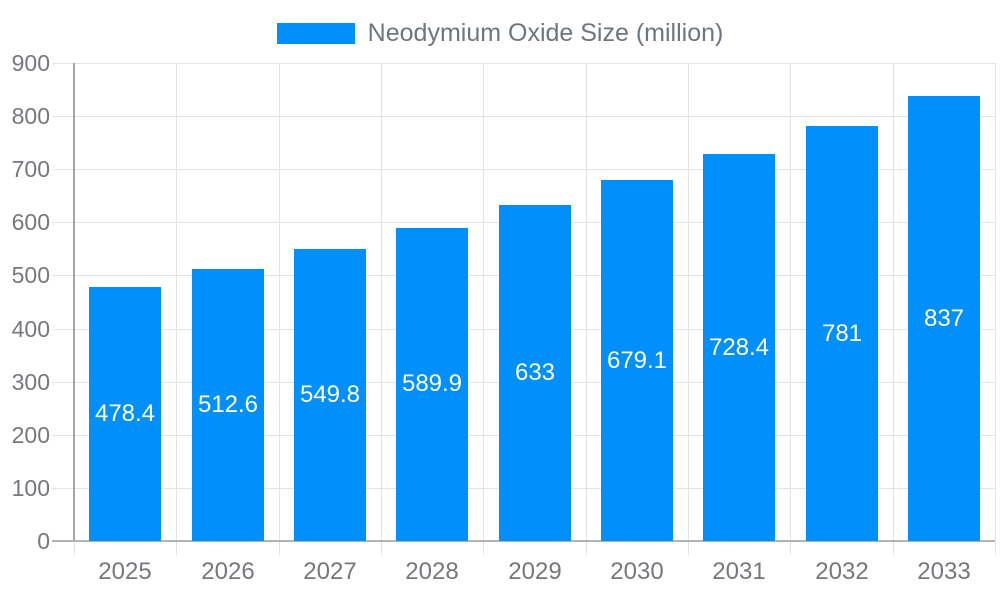  I want to click on y-axis-tick-label: 400, so click(30, 329).